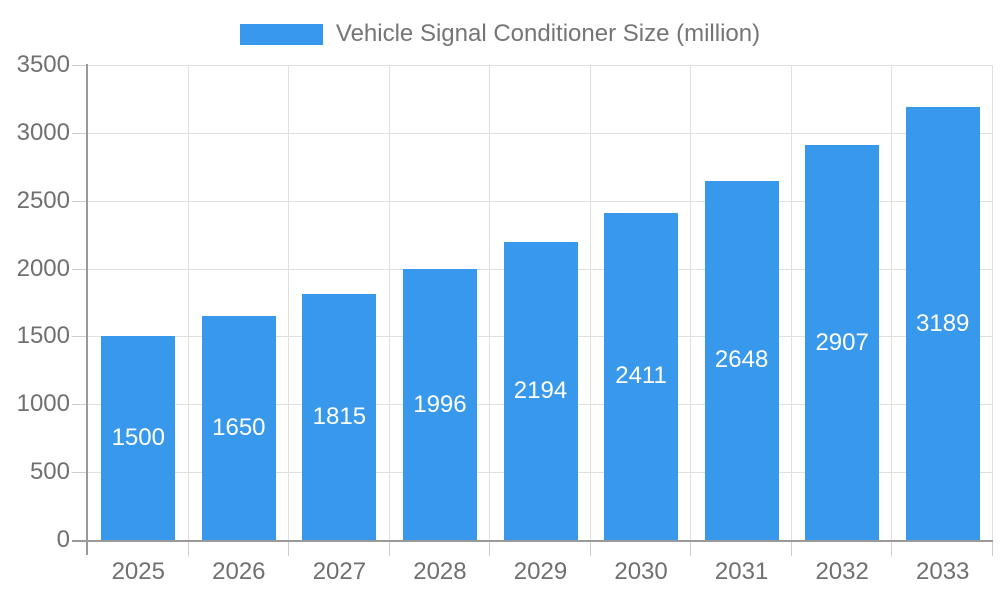 This screenshot has width=1000, height=600. Describe the element at coordinates (641, 571) in the screenshot. I see `x-axis-label: 2030` at that location.